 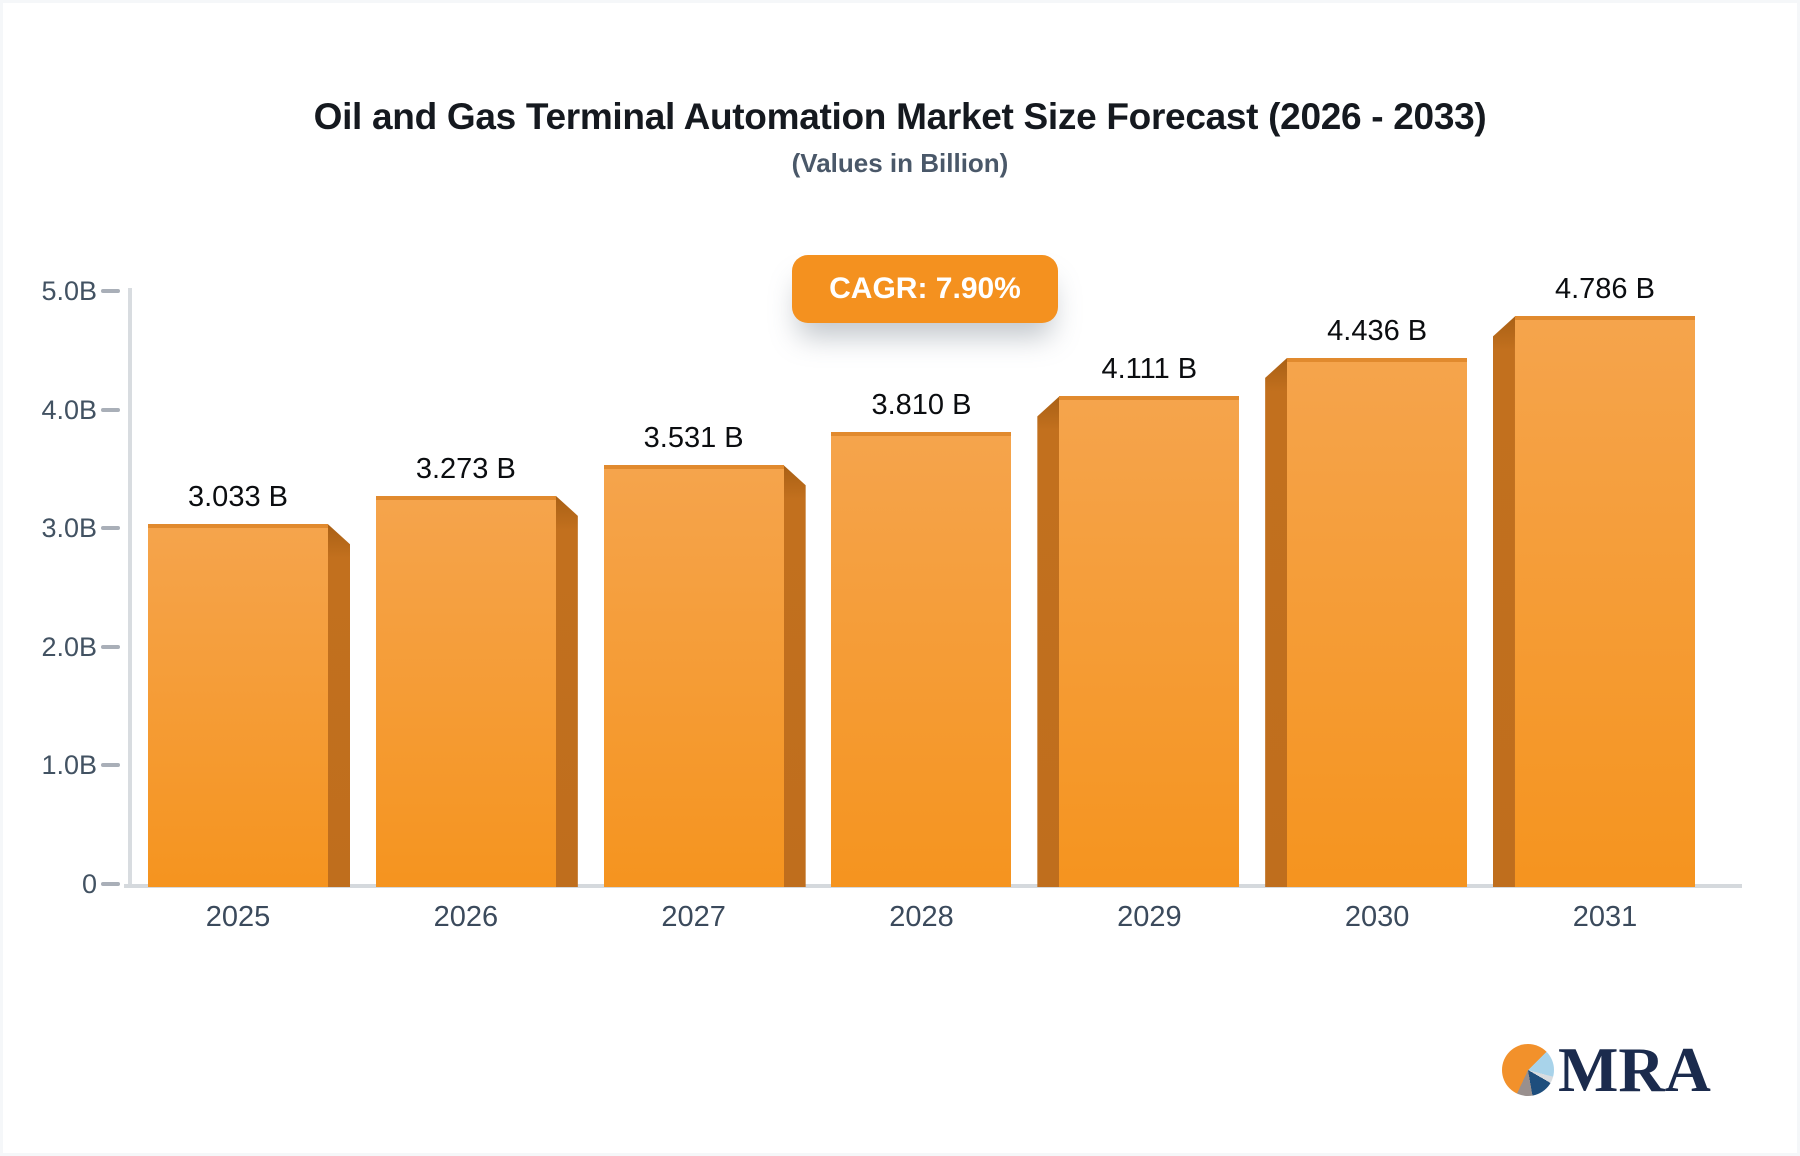 What do you see at coordinates (921, 405) in the screenshot?
I see `bar-value-label: 3.810 B` at bounding box center [921, 405].